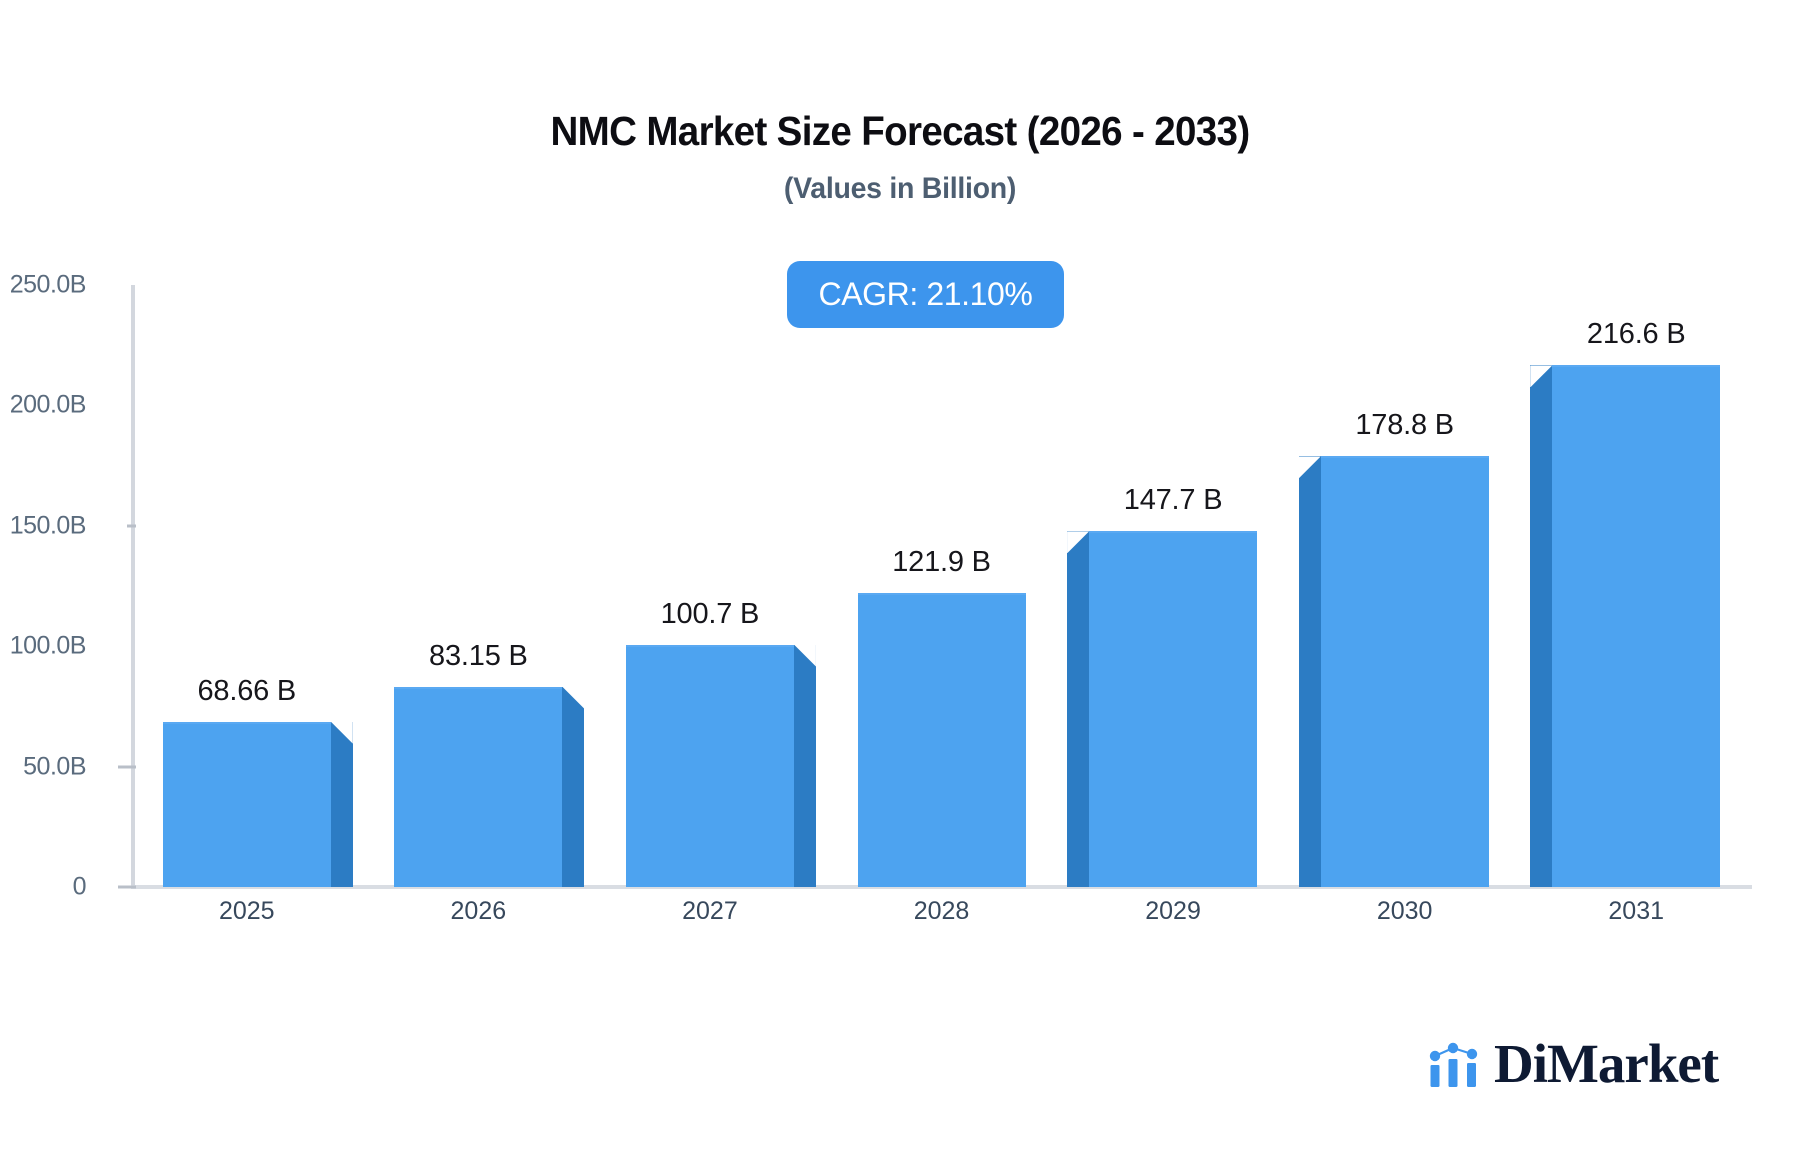 Image resolution: width=1800 pixels, height=1156 pixels. I want to click on y-axis-tick-label: 250.0B, so click(48, 284).